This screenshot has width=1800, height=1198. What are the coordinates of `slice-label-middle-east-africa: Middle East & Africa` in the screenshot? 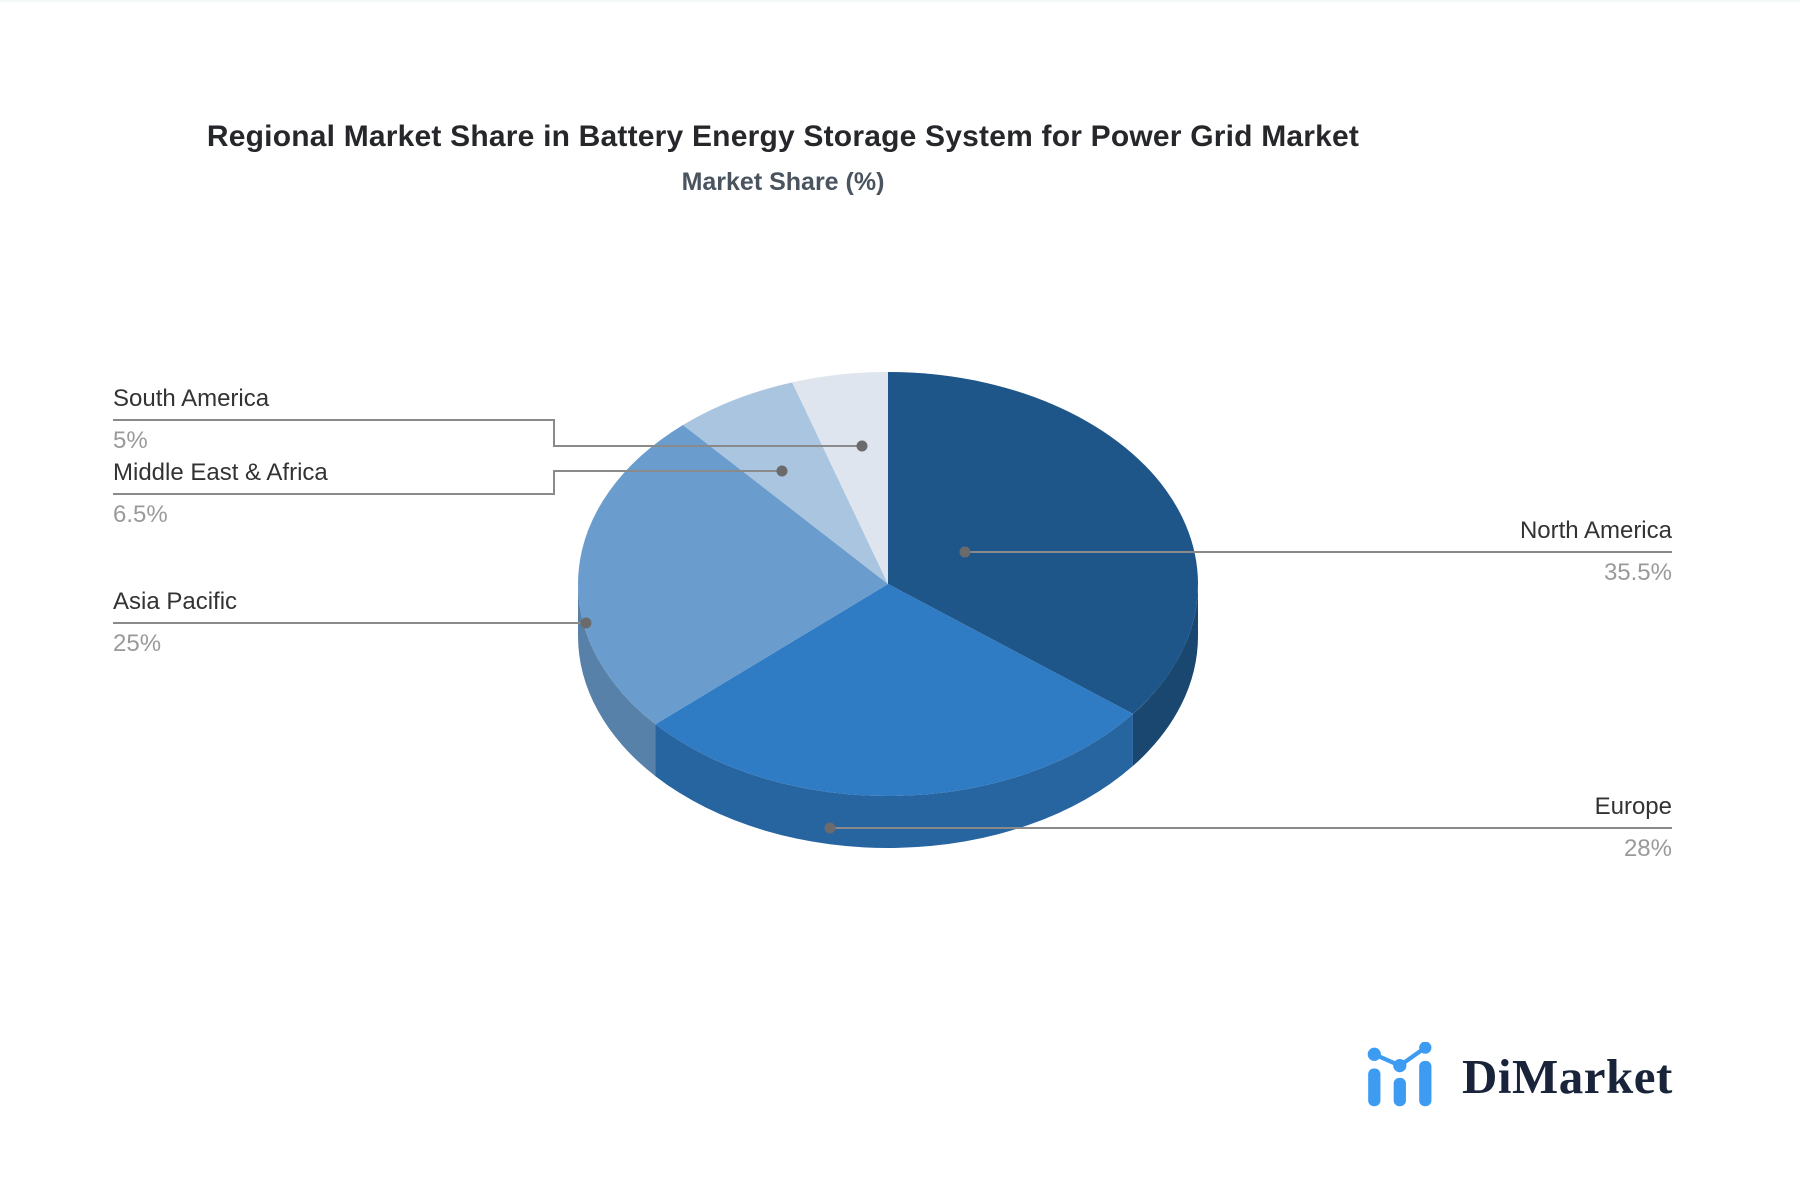 It's located at (220, 472).